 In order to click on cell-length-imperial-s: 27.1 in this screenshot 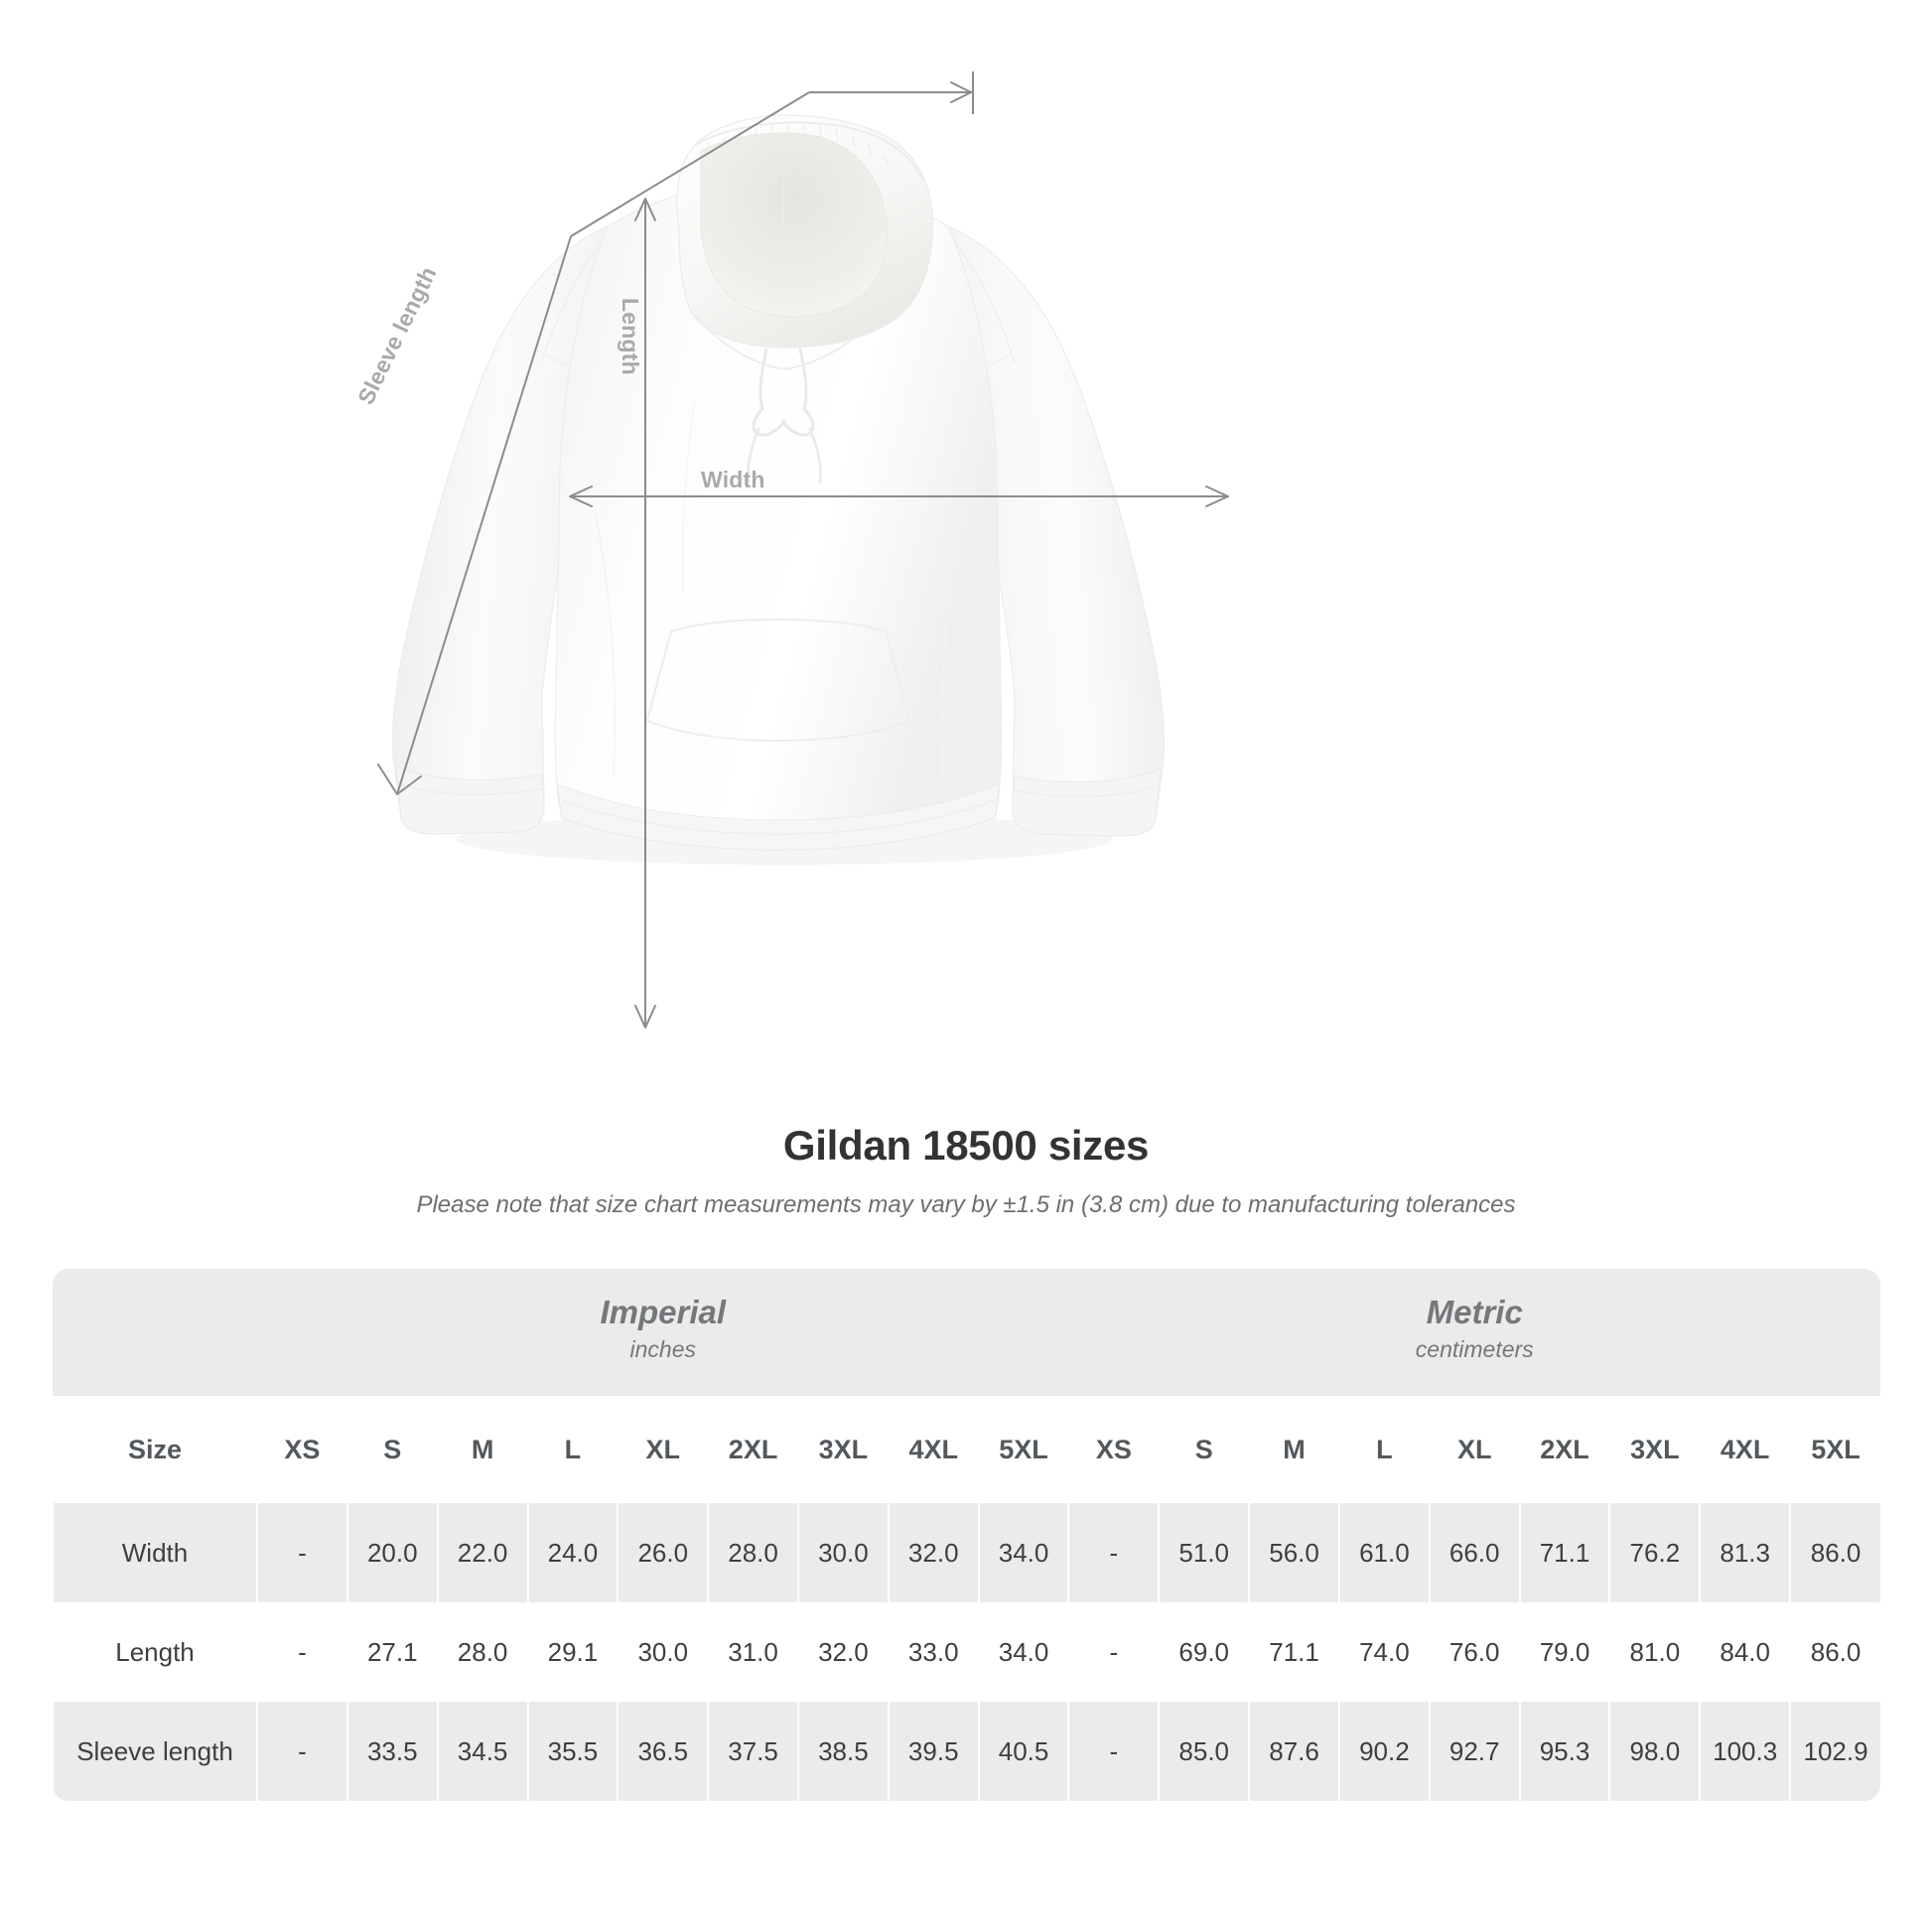, I will do `click(391, 1652)`.